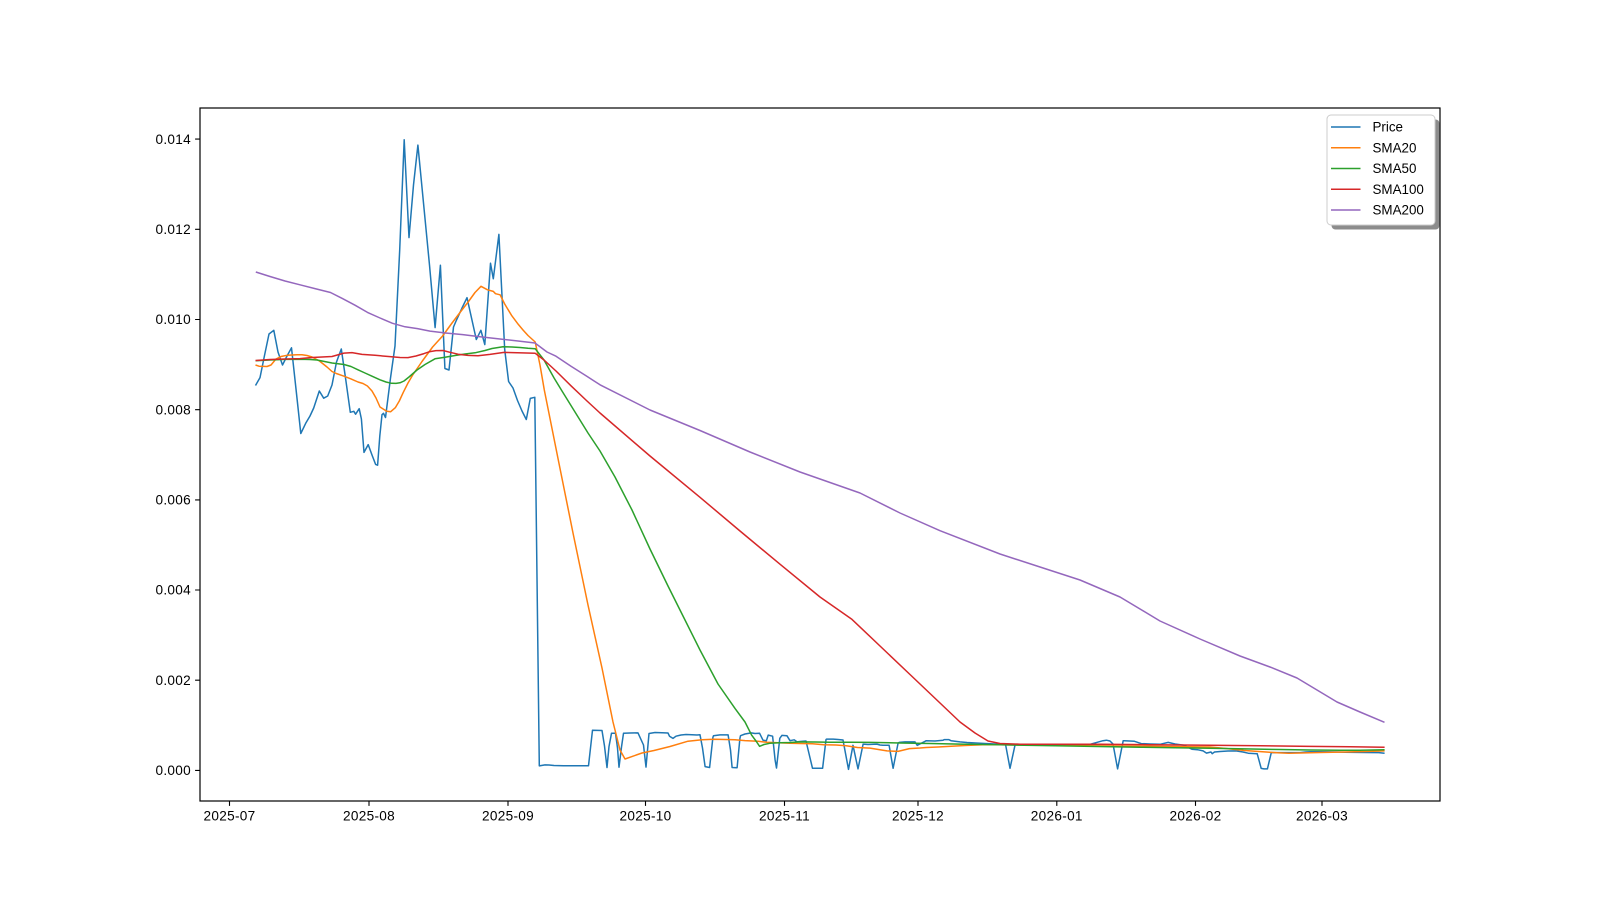  Describe the element at coordinates (1196, 816) in the screenshot. I see `svg-text: 2026-02` at that location.